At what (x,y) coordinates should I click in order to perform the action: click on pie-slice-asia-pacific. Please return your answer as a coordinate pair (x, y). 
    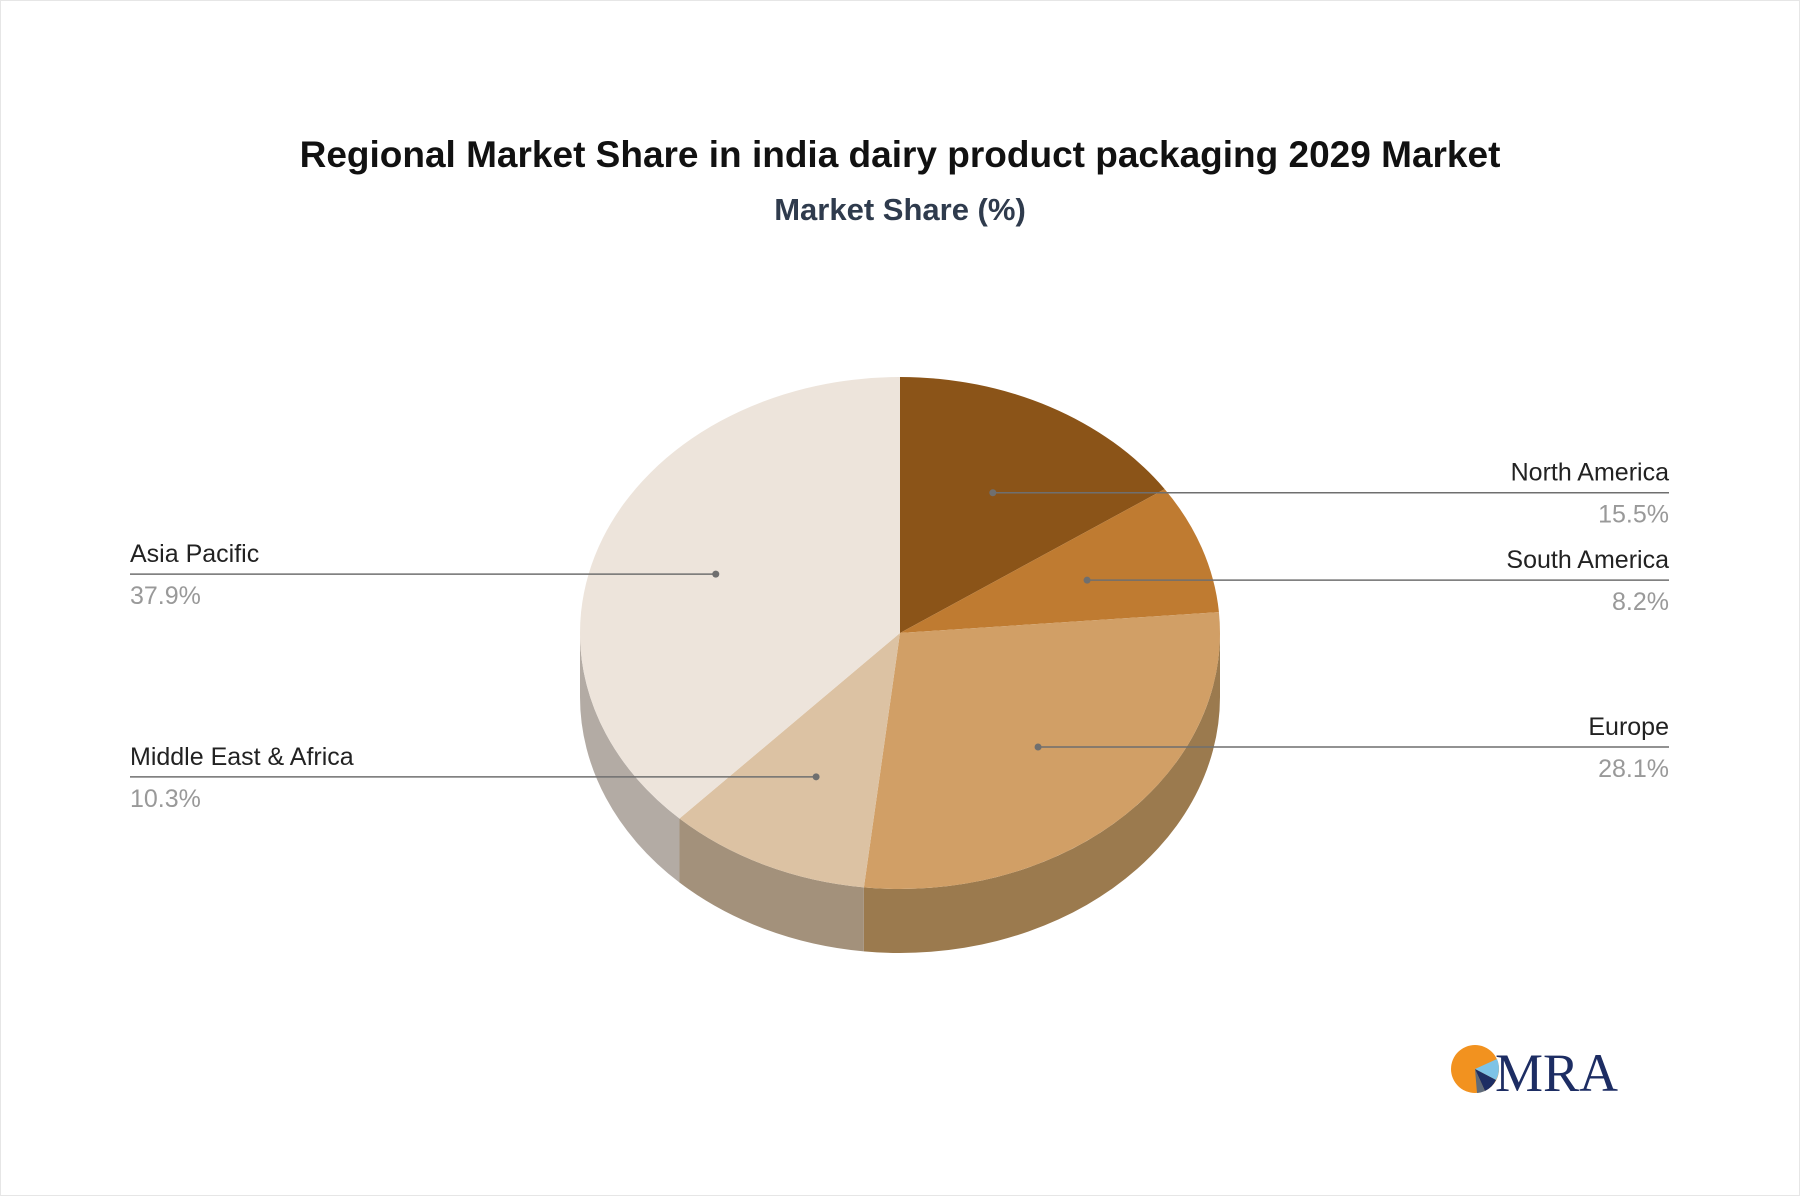
    Looking at the image, I should click on (740, 598).